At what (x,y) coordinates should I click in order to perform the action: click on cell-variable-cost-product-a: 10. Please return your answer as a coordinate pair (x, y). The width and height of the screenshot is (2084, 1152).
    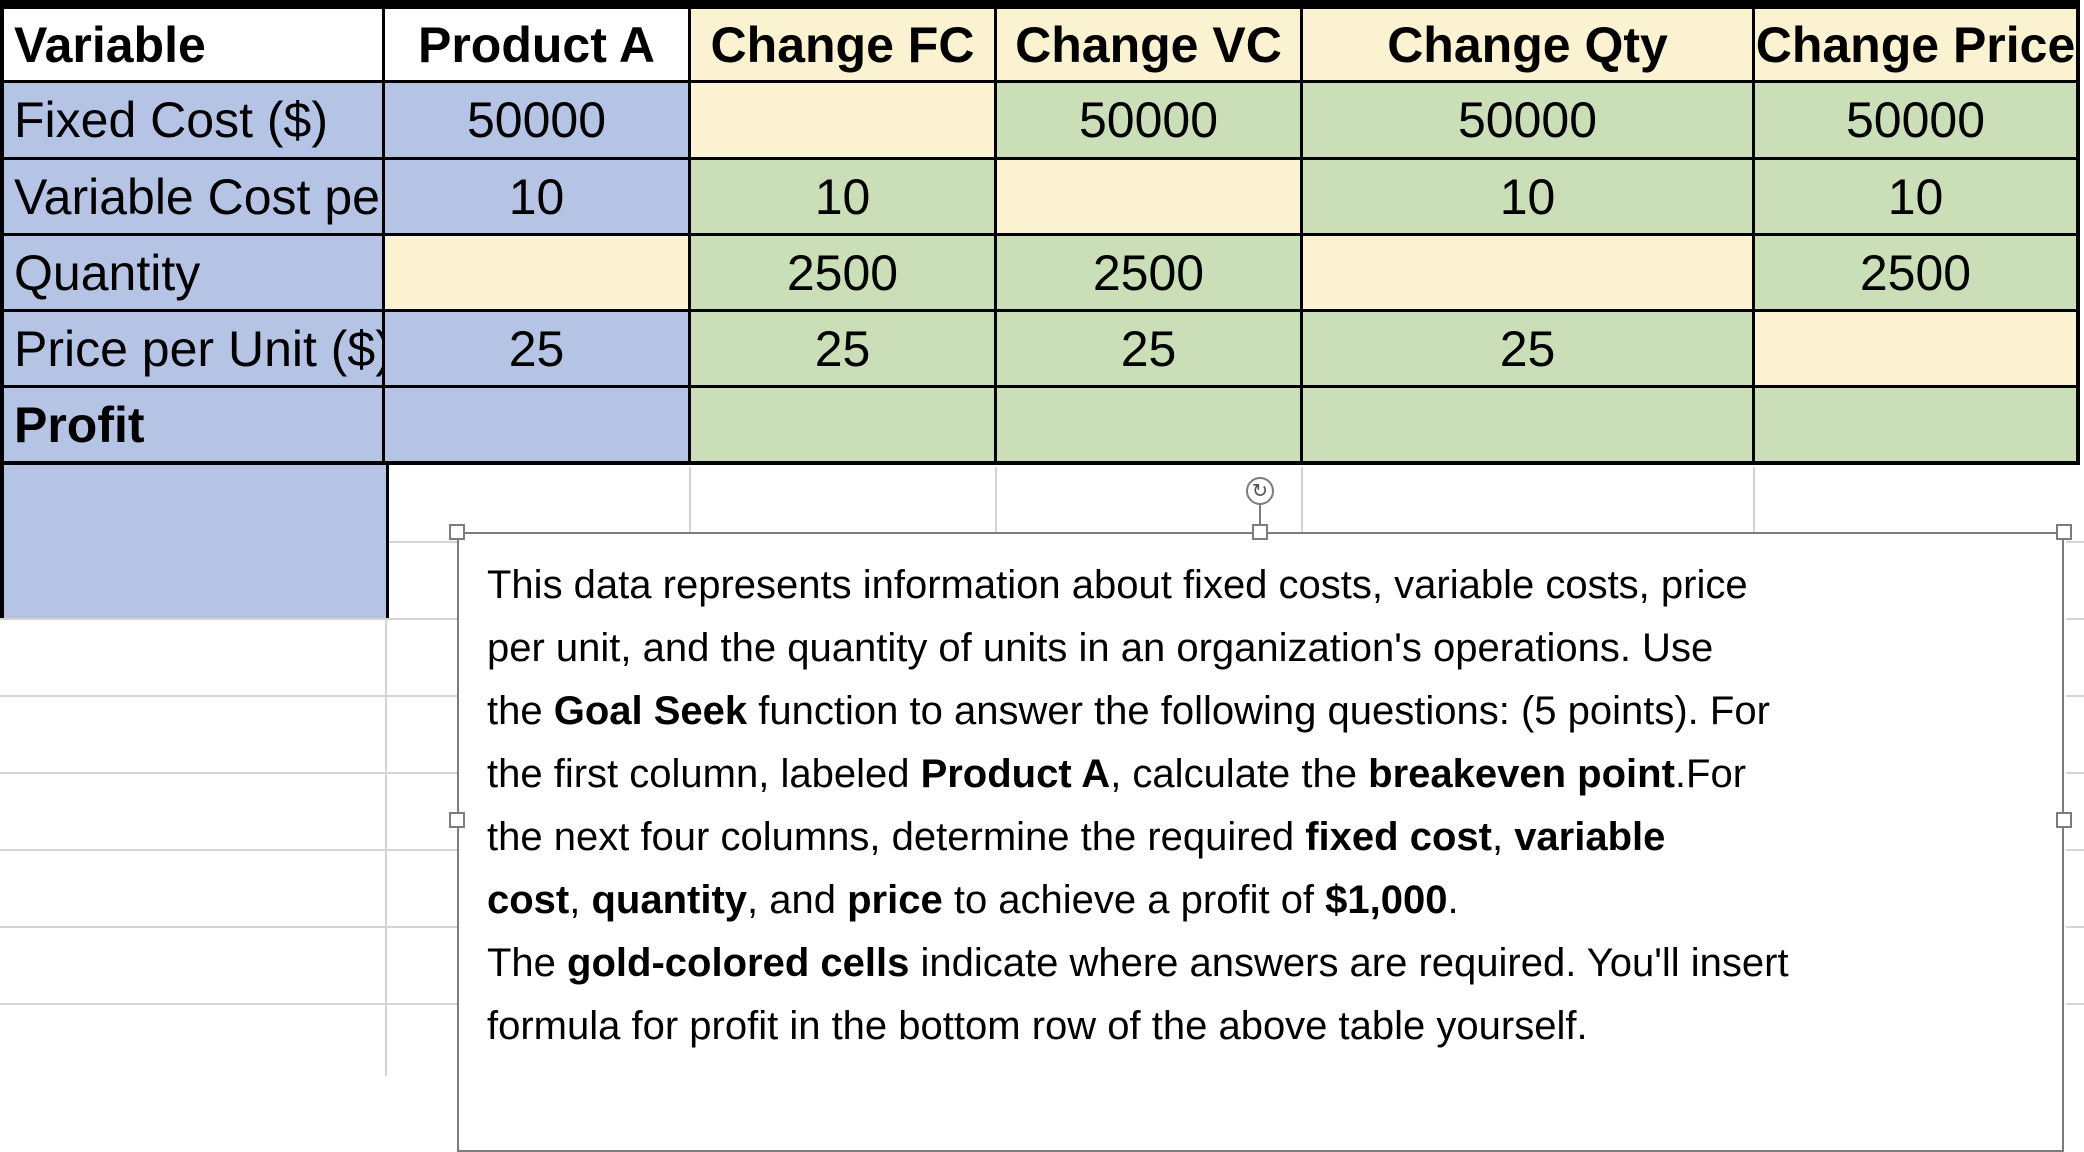
    Looking at the image, I should click on (538, 198).